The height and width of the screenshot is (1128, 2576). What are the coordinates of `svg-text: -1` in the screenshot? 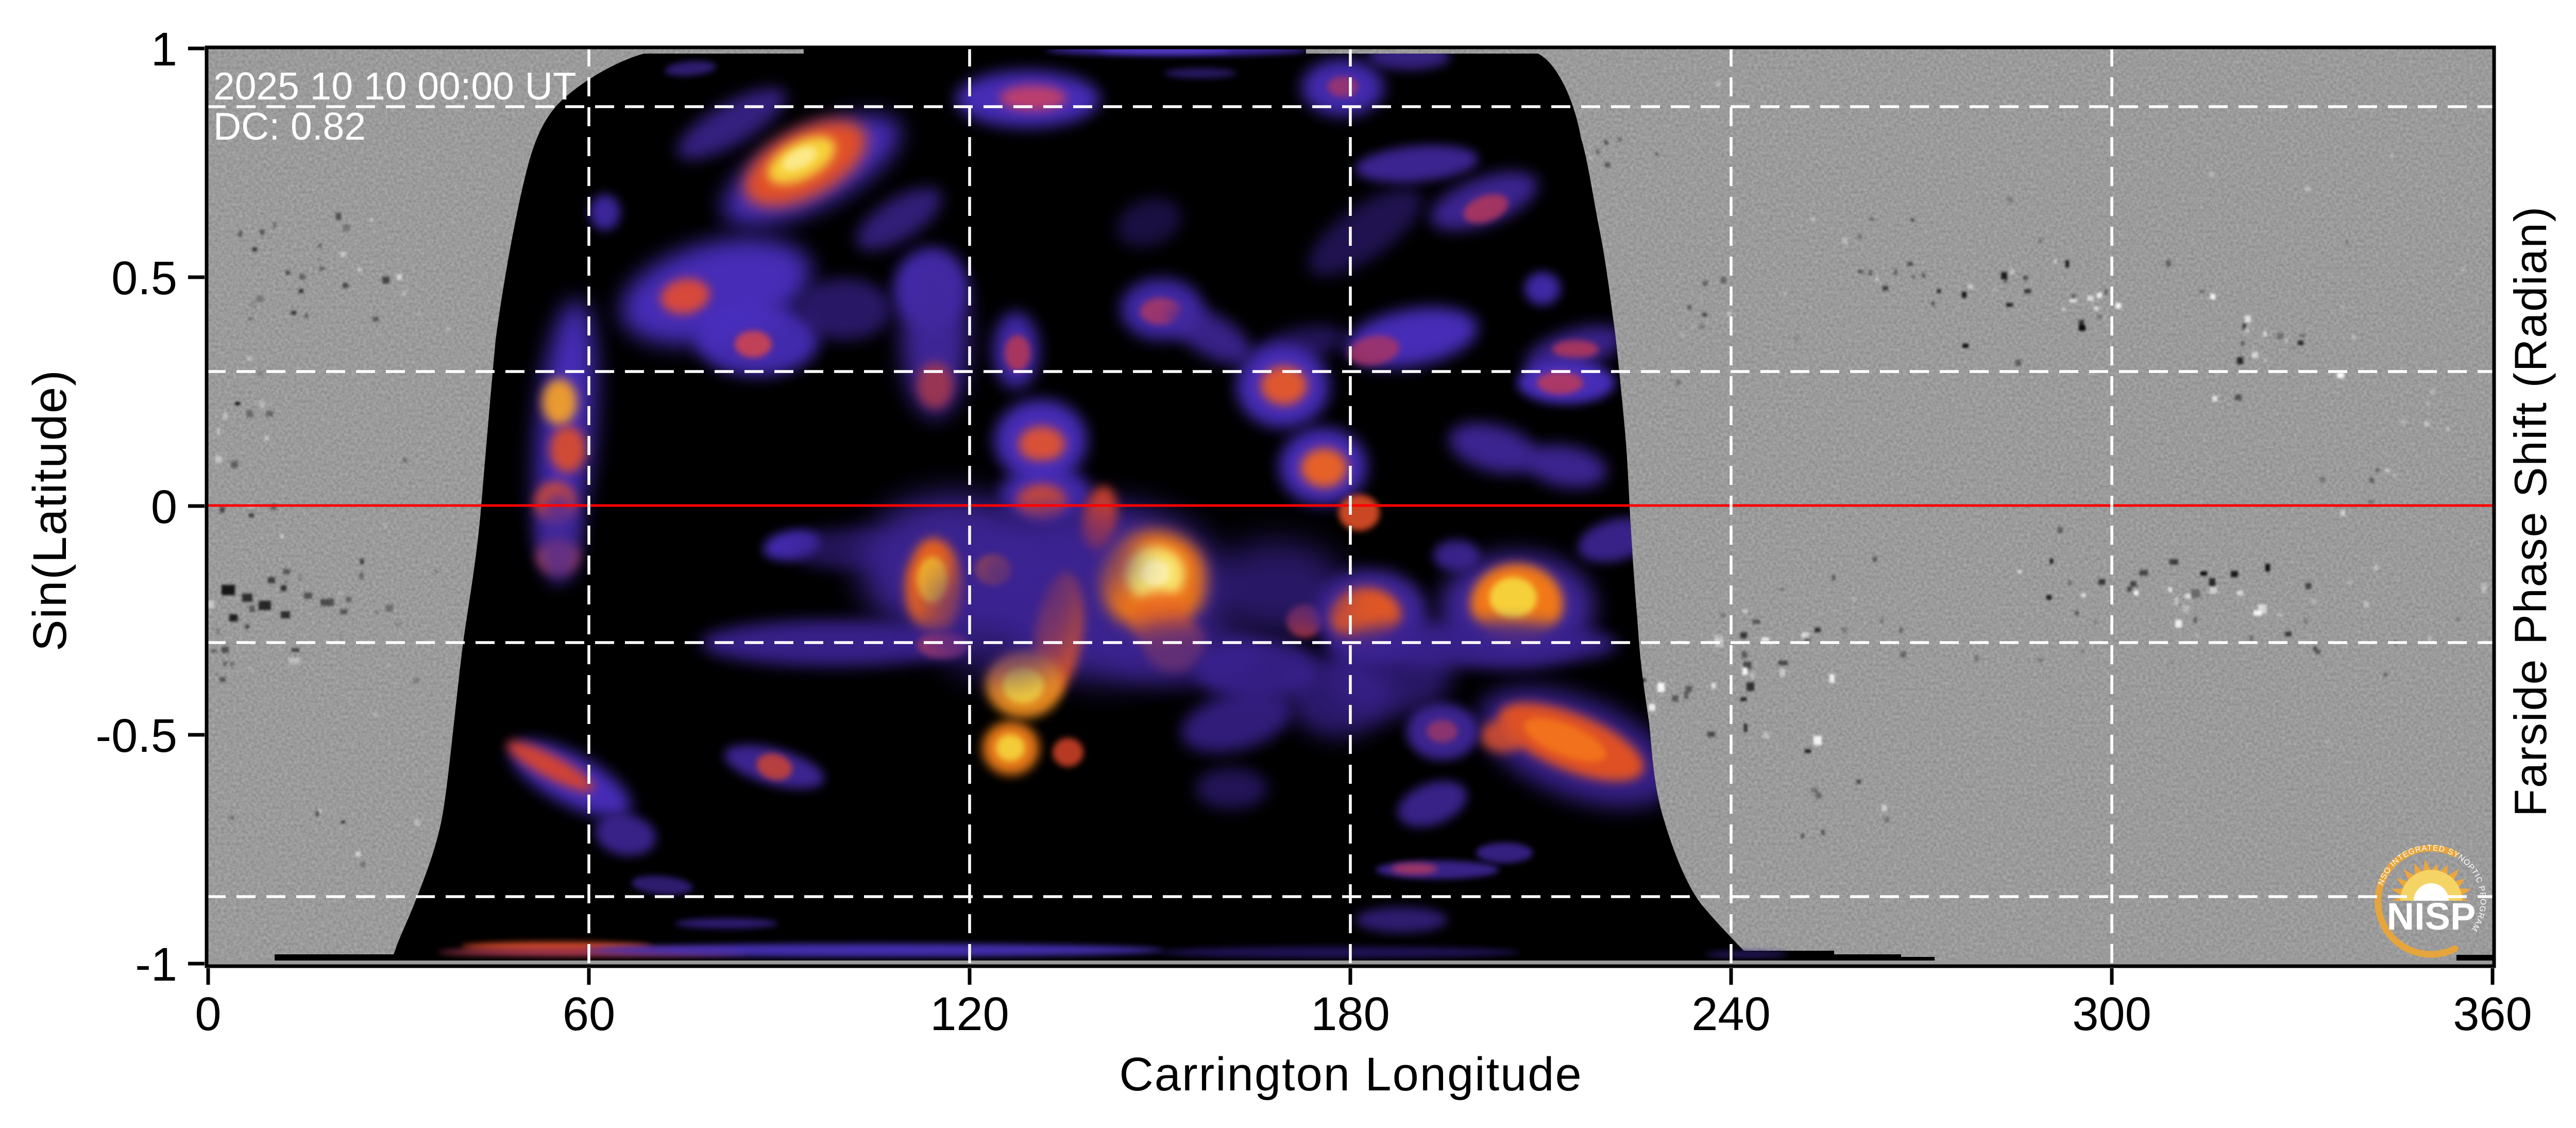 It's located at (156, 964).